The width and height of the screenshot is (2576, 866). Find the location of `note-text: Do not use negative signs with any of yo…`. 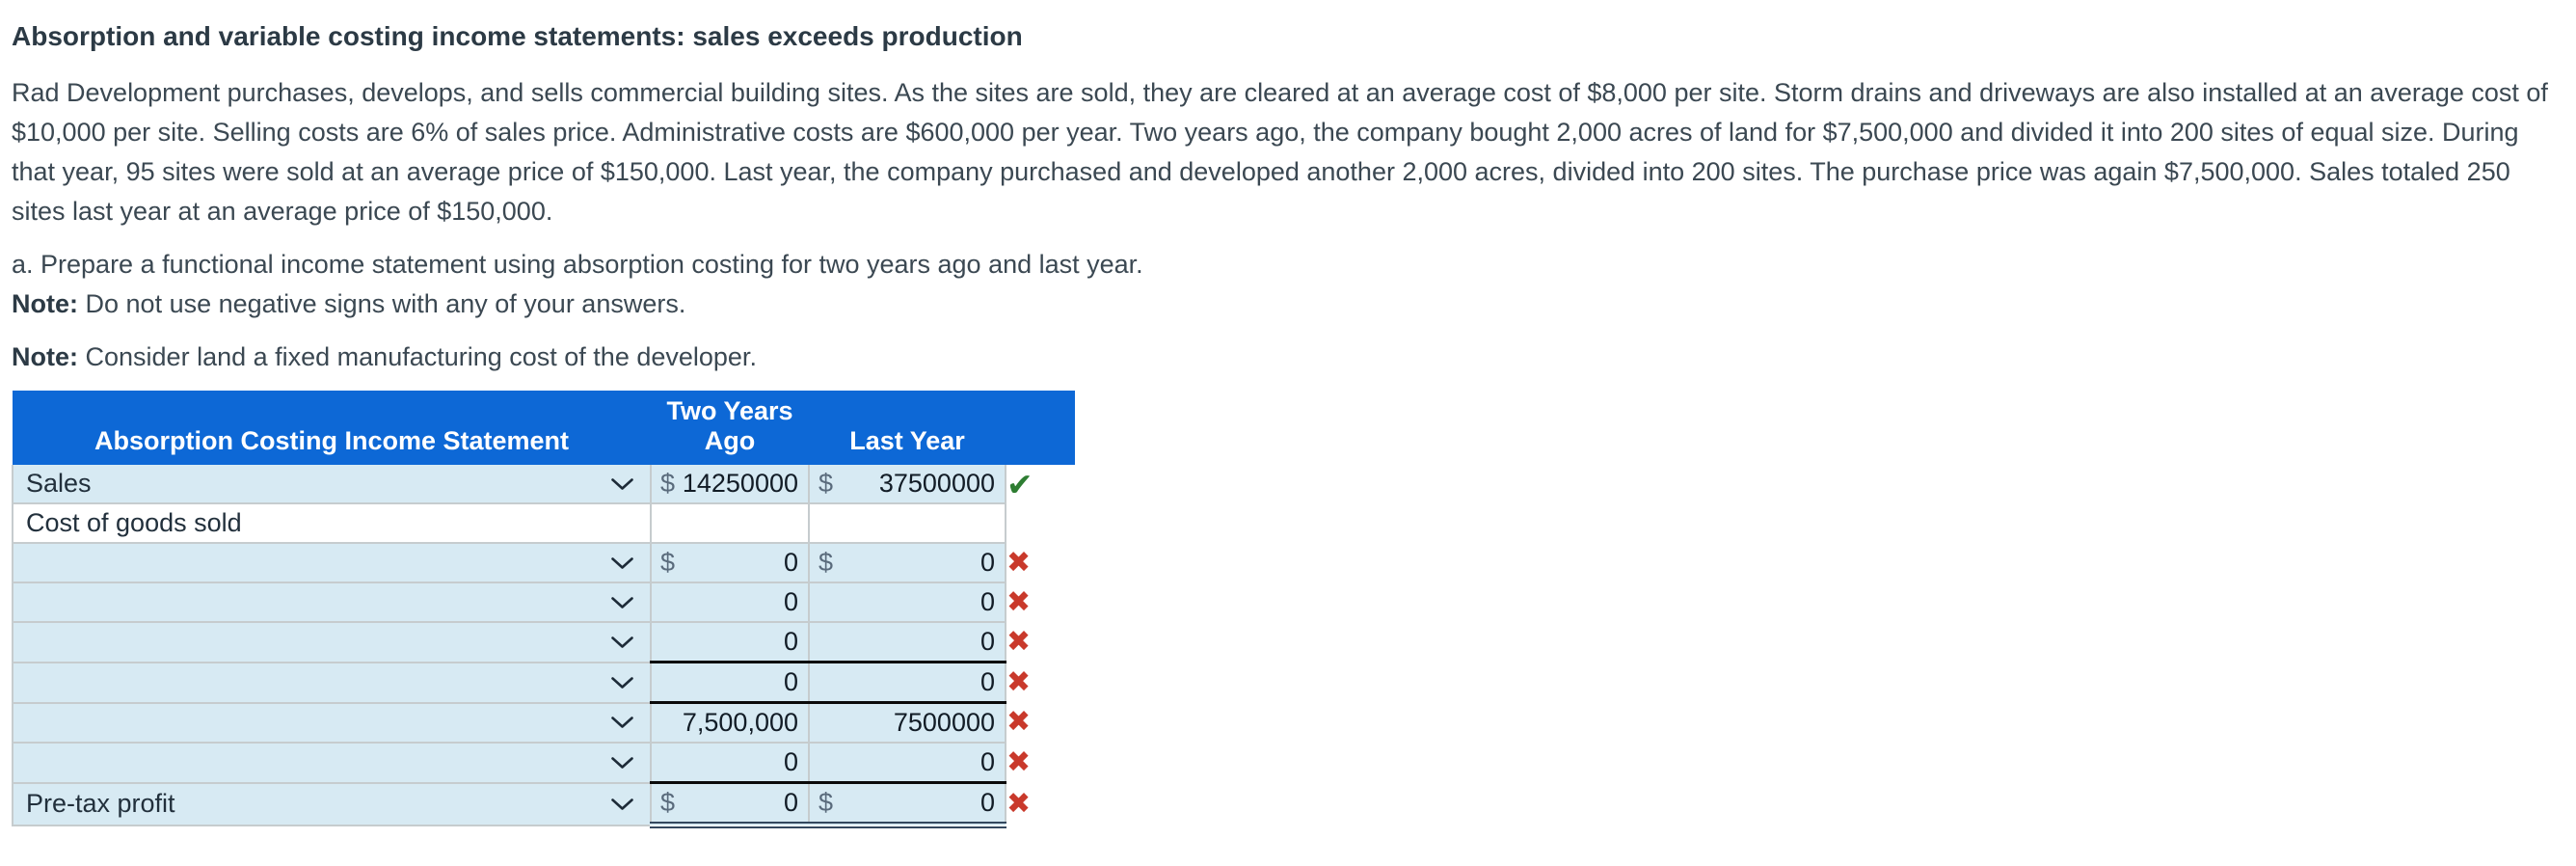

note-text: Do not use negative signs with any of yo… is located at coordinates (386, 303).